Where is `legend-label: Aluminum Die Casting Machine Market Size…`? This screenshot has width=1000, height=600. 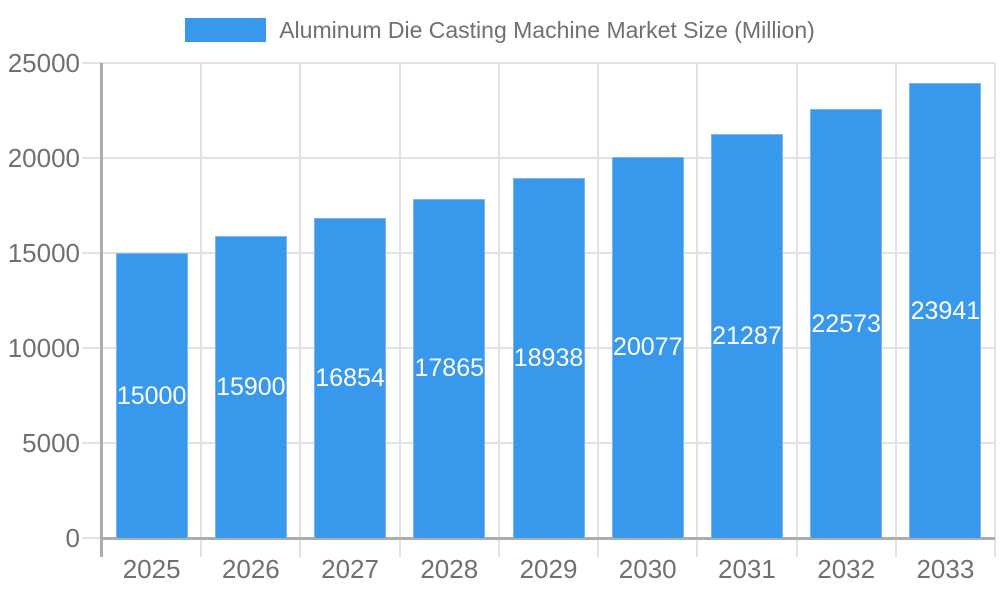
legend-label: Aluminum Die Casting Machine Market Size… is located at coordinates (547, 29).